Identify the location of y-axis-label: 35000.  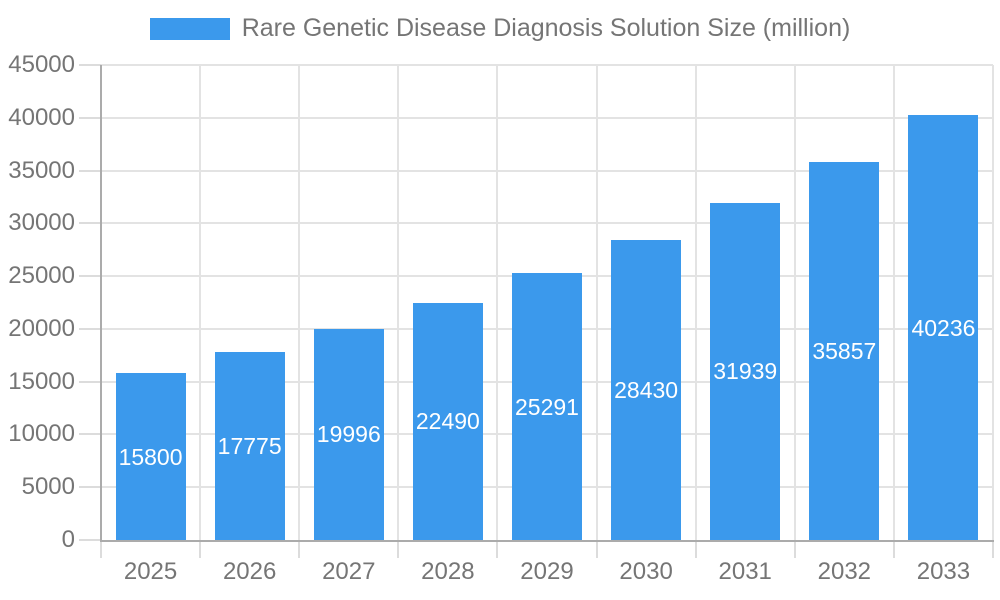
(41, 170).